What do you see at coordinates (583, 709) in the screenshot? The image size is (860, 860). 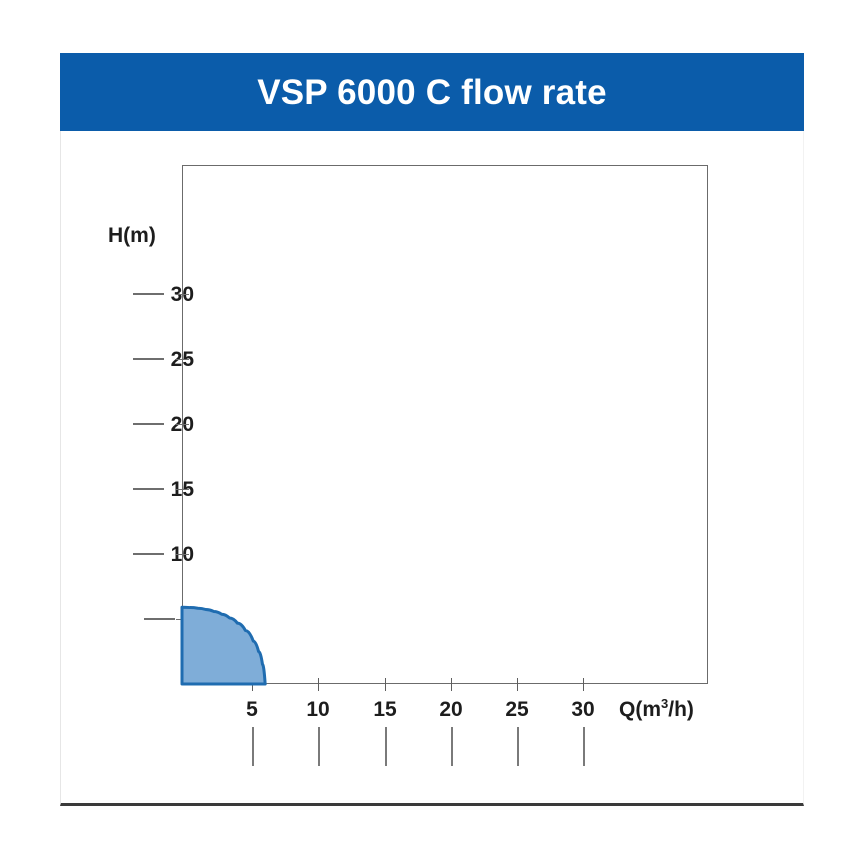 I see `x-tick-label-30: 30` at bounding box center [583, 709].